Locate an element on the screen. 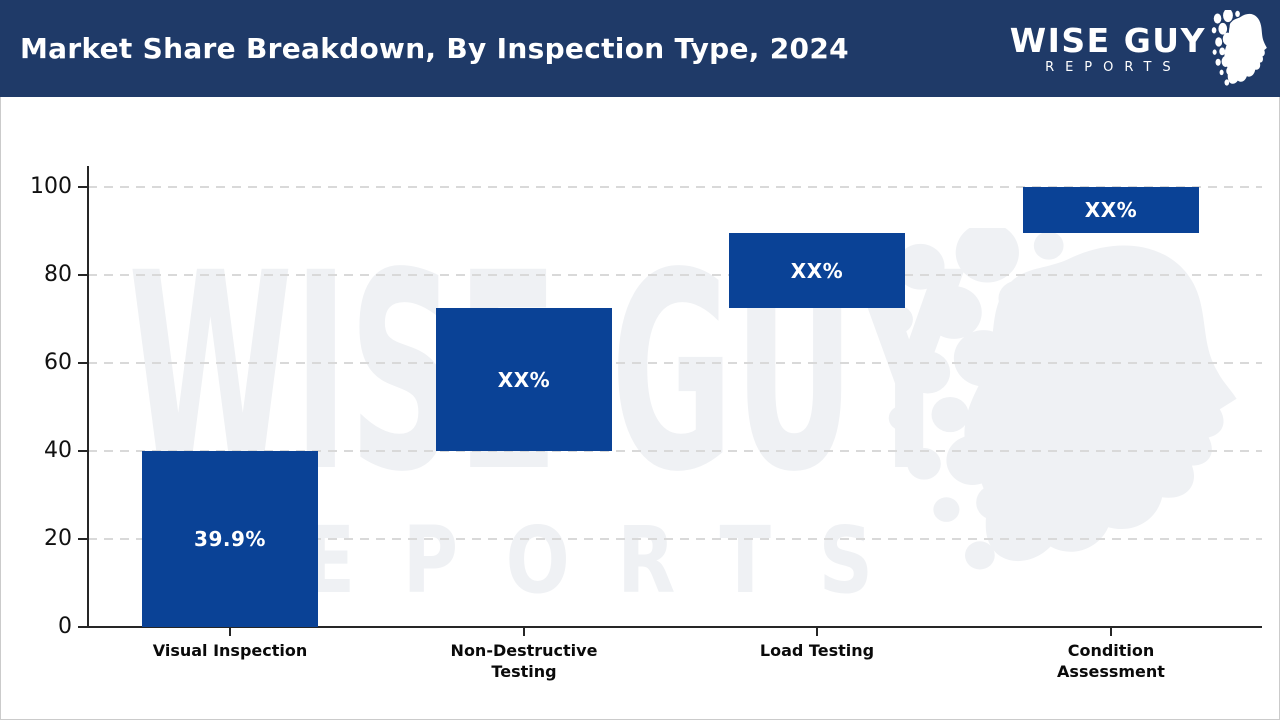  x-axis-line is located at coordinates (674, 627).